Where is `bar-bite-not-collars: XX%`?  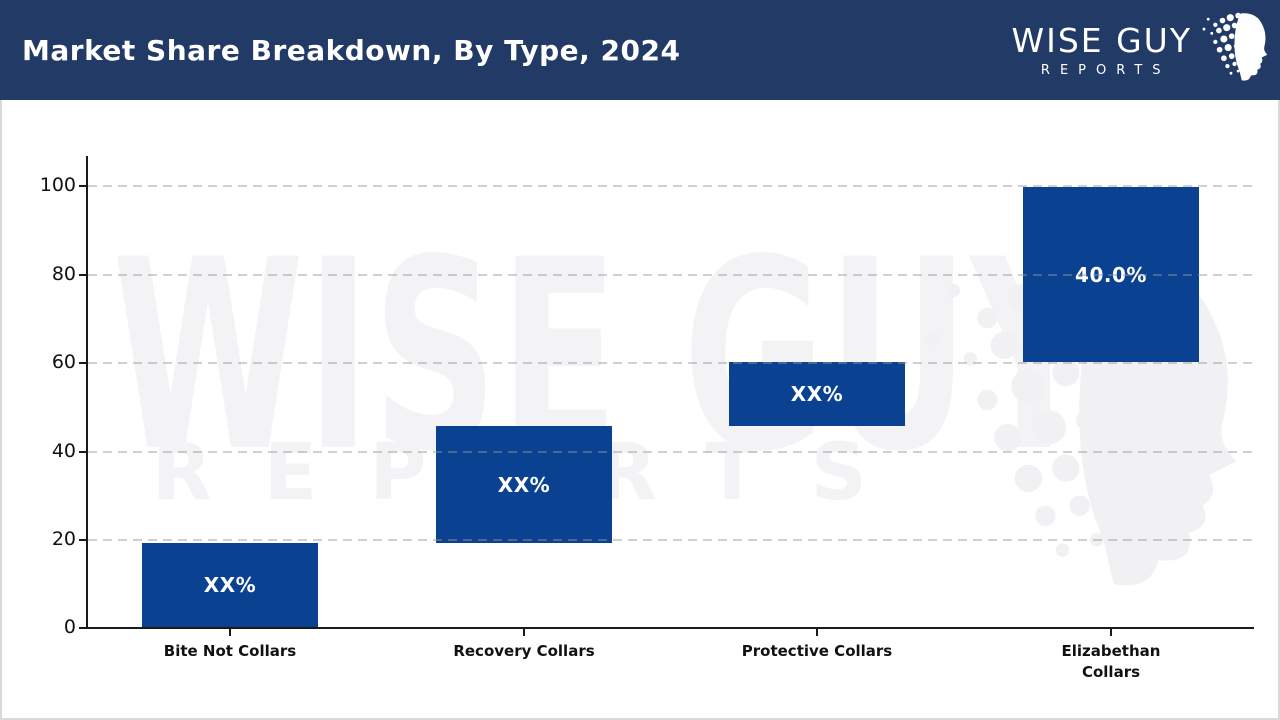 bar-bite-not-collars: XX% is located at coordinates (230, 585).